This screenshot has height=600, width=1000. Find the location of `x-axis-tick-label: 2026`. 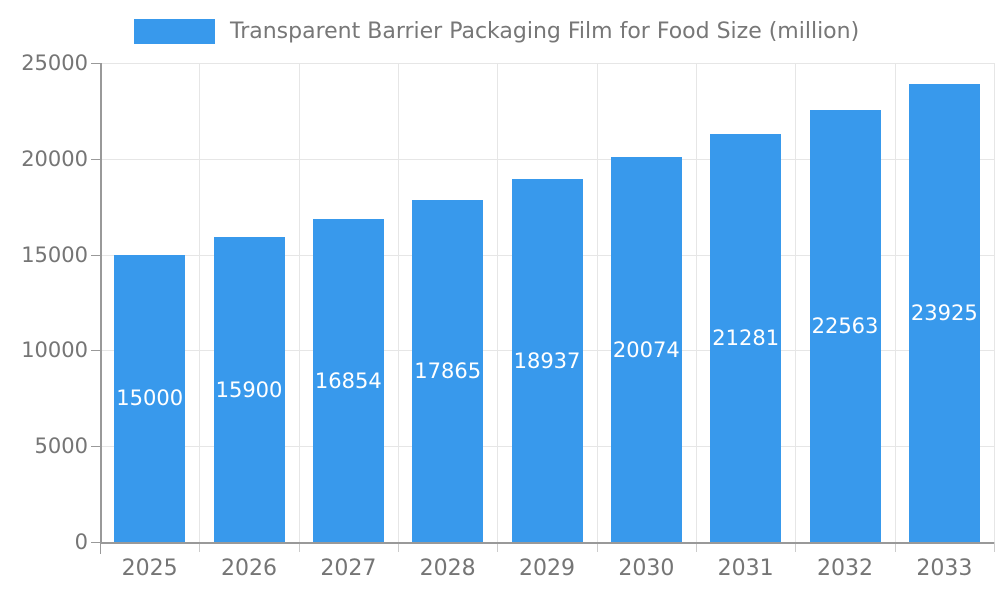

x-axis-tick-label: 2026 is located at coordinates (249, 568).